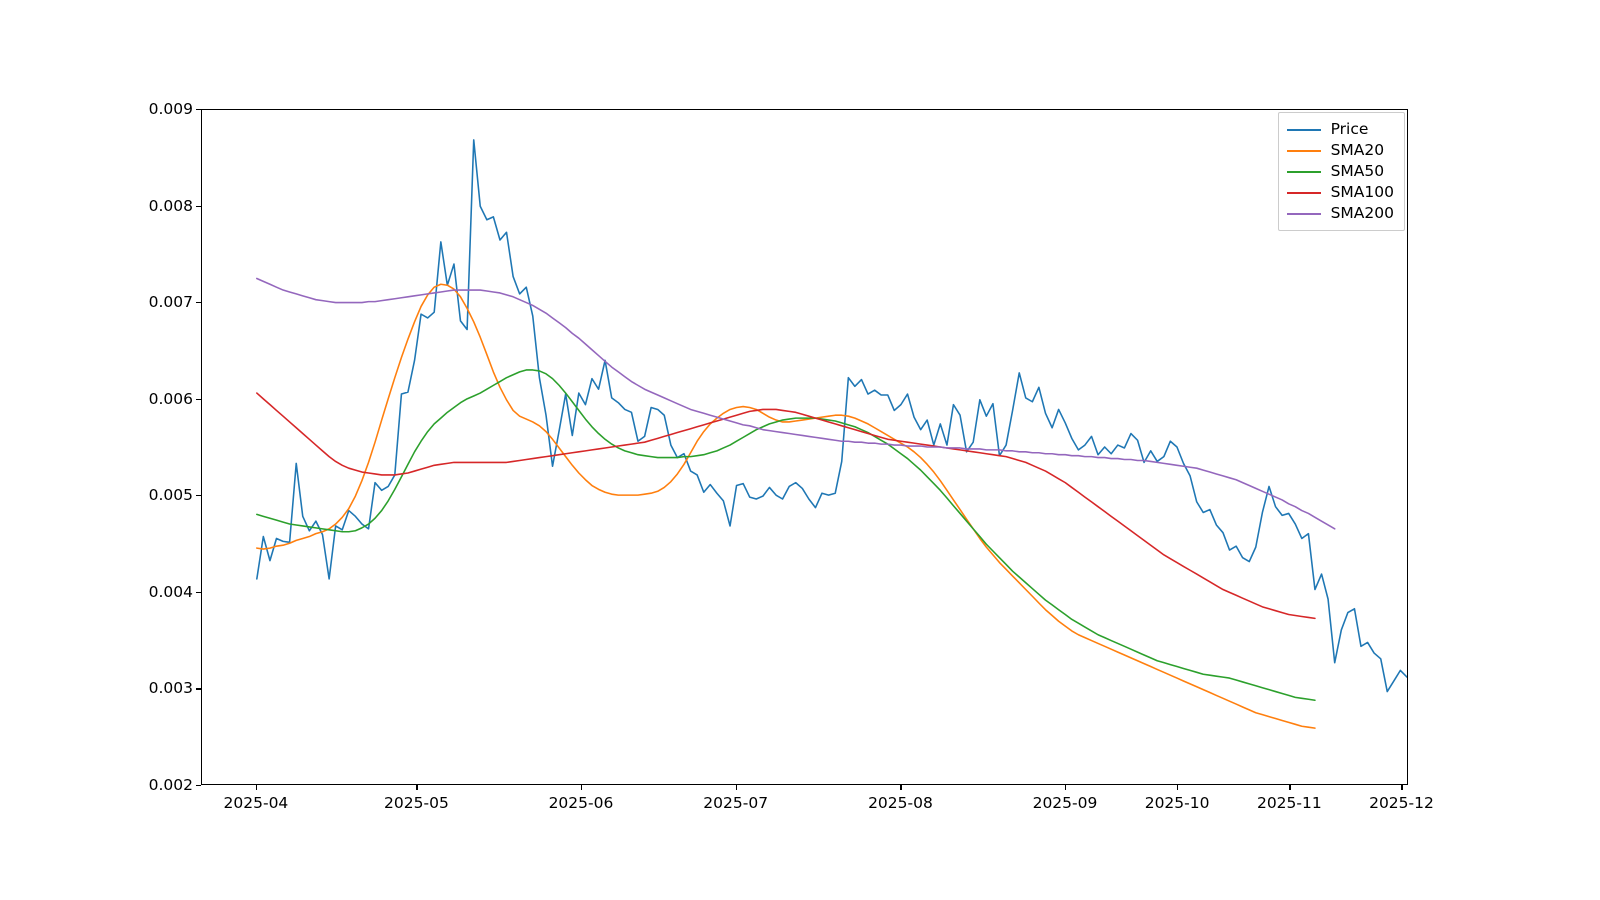 The width and height of the screenshot is (1600, 900). I want to click on y-tick-label: 0.008, so click(170, 205).